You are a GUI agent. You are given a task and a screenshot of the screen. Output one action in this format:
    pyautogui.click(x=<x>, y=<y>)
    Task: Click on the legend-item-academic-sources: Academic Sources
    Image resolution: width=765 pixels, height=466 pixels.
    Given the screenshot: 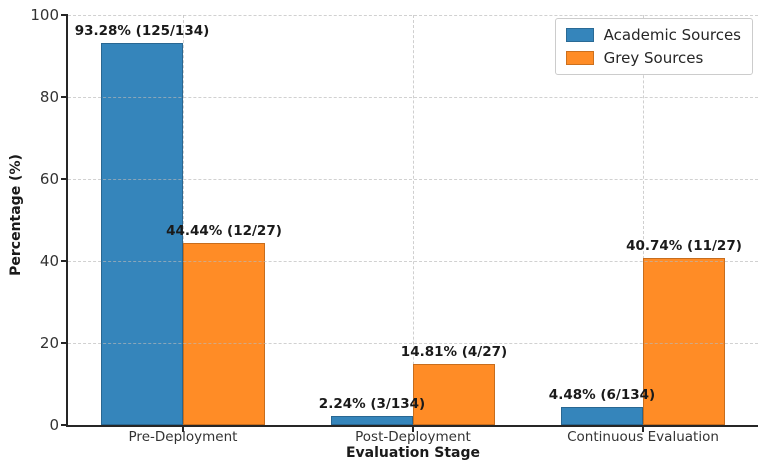 What is the action you would take?
    pyautogui.click(x=653, y=35)
    